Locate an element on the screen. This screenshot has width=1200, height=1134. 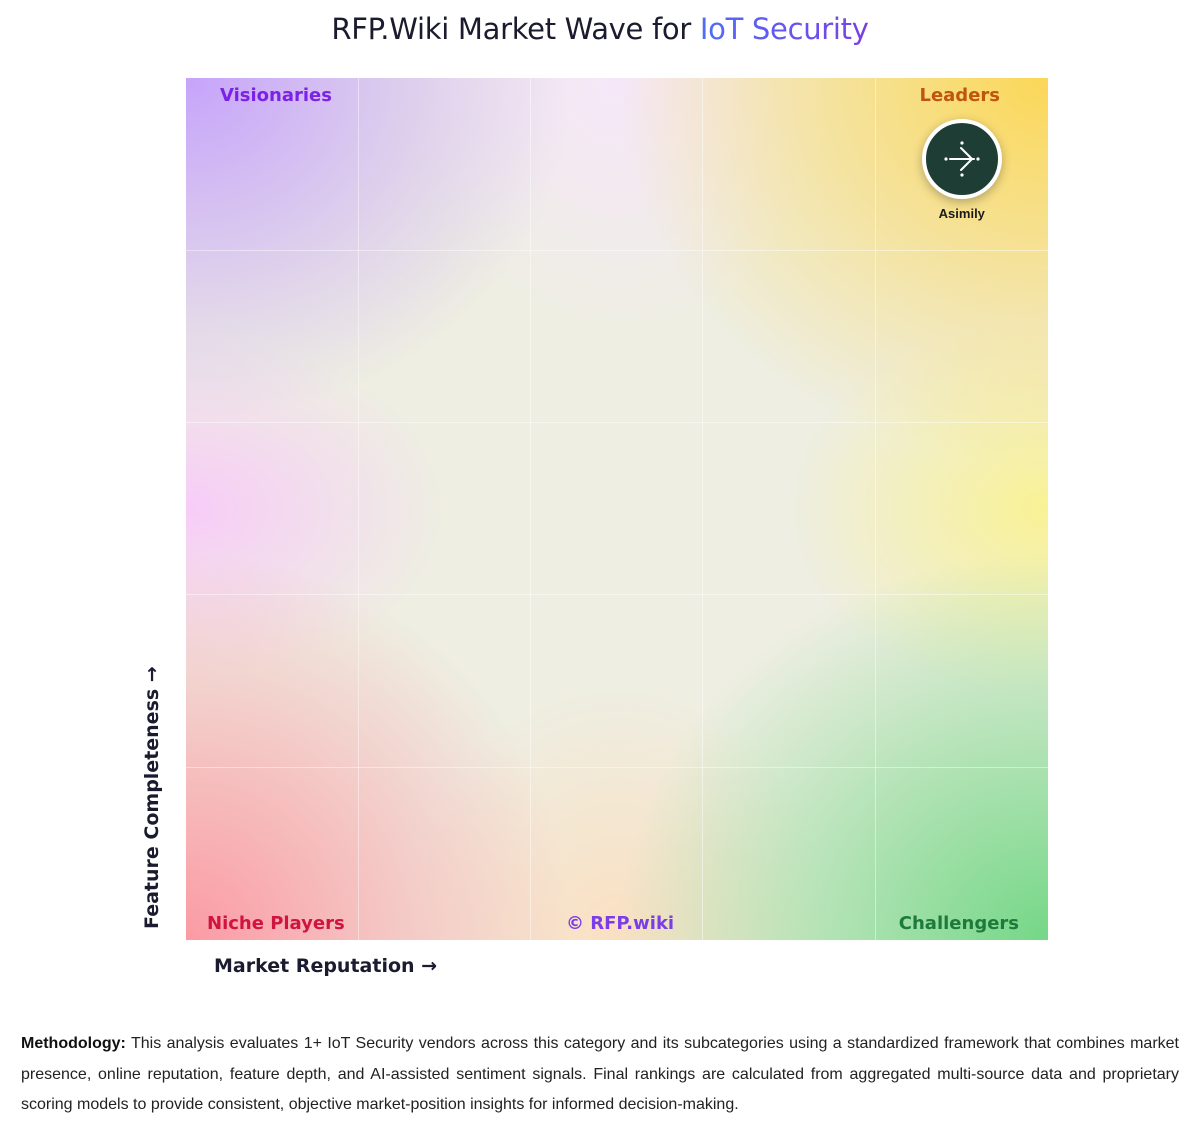
quadrant-label-niche-players: Niche Players is located at coordinates (276, 923).